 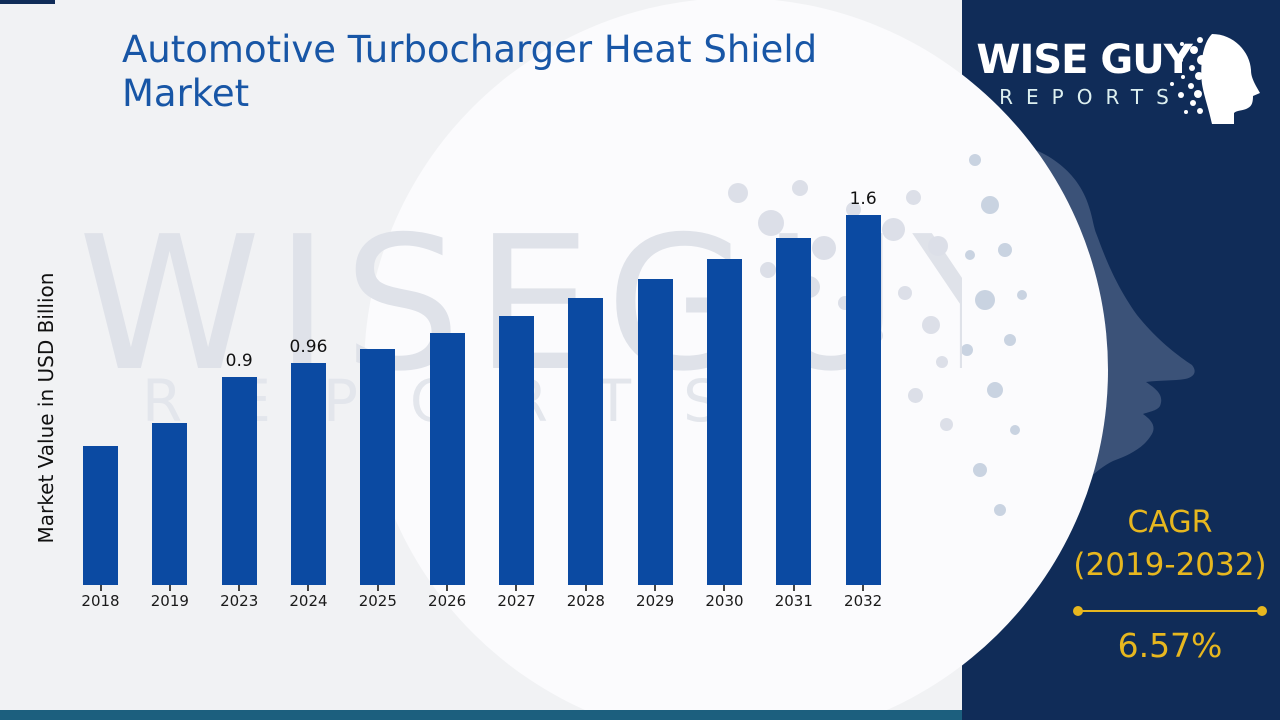 I want to click on x-tick-label-2029: 2029, so click(x=655, y=601).